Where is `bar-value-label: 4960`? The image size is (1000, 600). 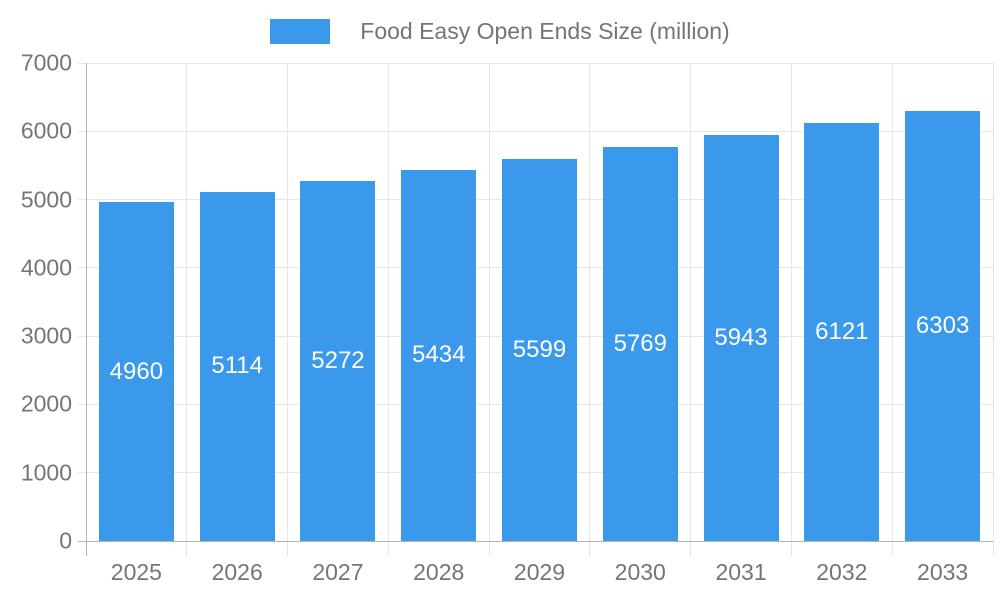 bar-value-label: 4960 is located at coordinates (136, 371).